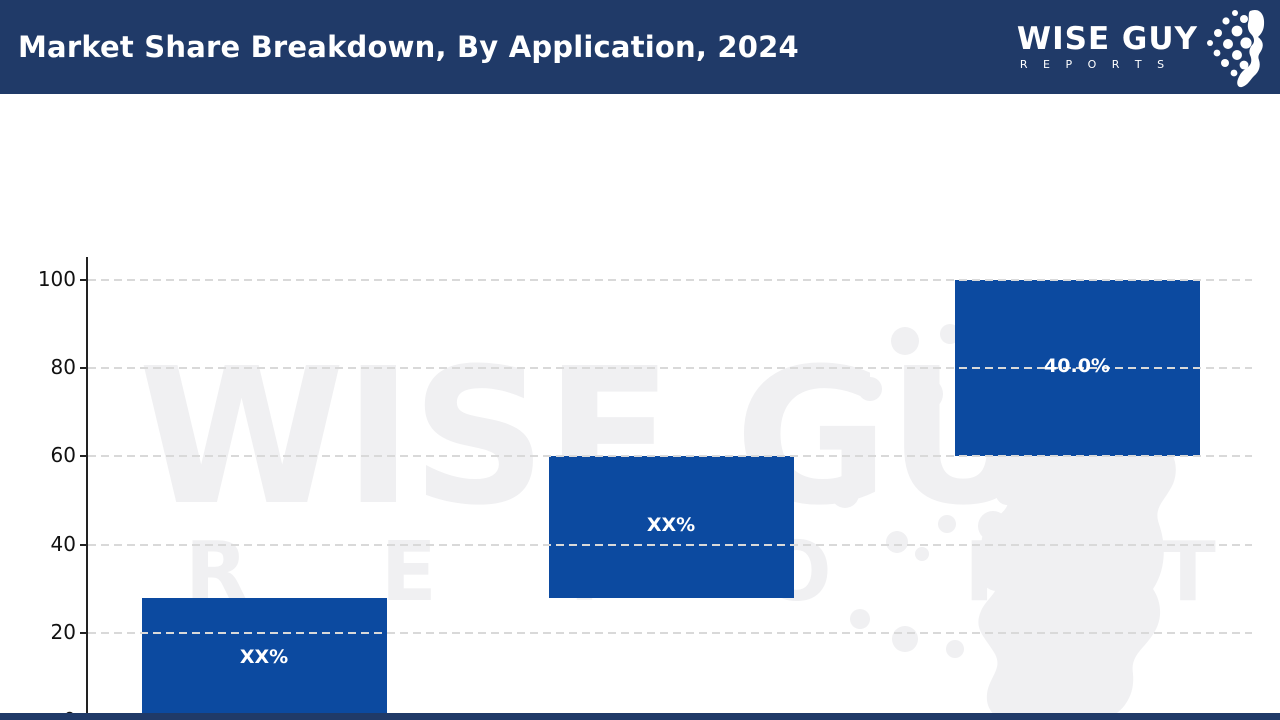  What do you see at coordinates (1107, 39) in the screenshot?
I see `brand-name: WISE GUY` at bounding box center [1107, 39].